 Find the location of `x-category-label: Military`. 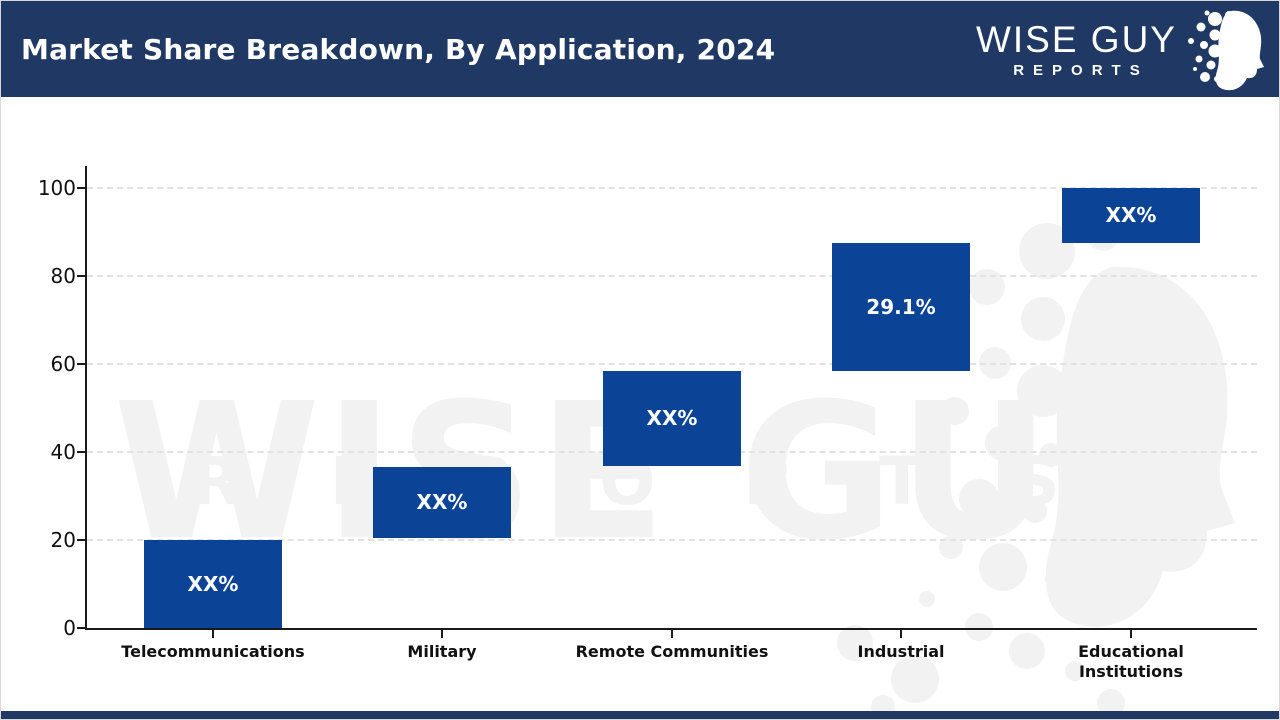

x-category-label: Military is located at coordinates (442, 651).